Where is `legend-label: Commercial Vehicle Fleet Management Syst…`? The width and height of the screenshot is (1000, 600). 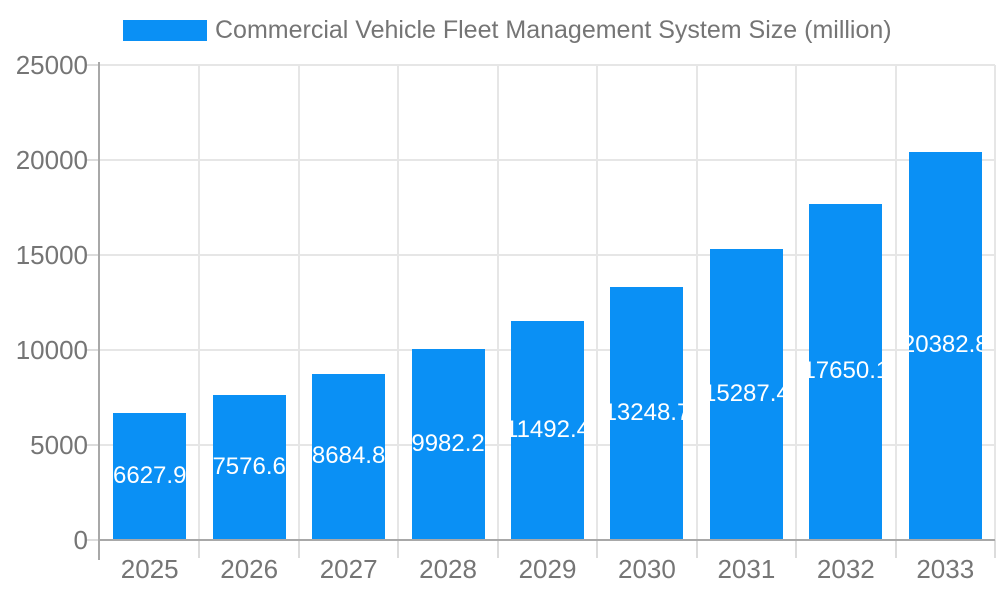 legend-label: Commercial Vehicle Fleet Management Syst… is located at coordinates (553, 30).